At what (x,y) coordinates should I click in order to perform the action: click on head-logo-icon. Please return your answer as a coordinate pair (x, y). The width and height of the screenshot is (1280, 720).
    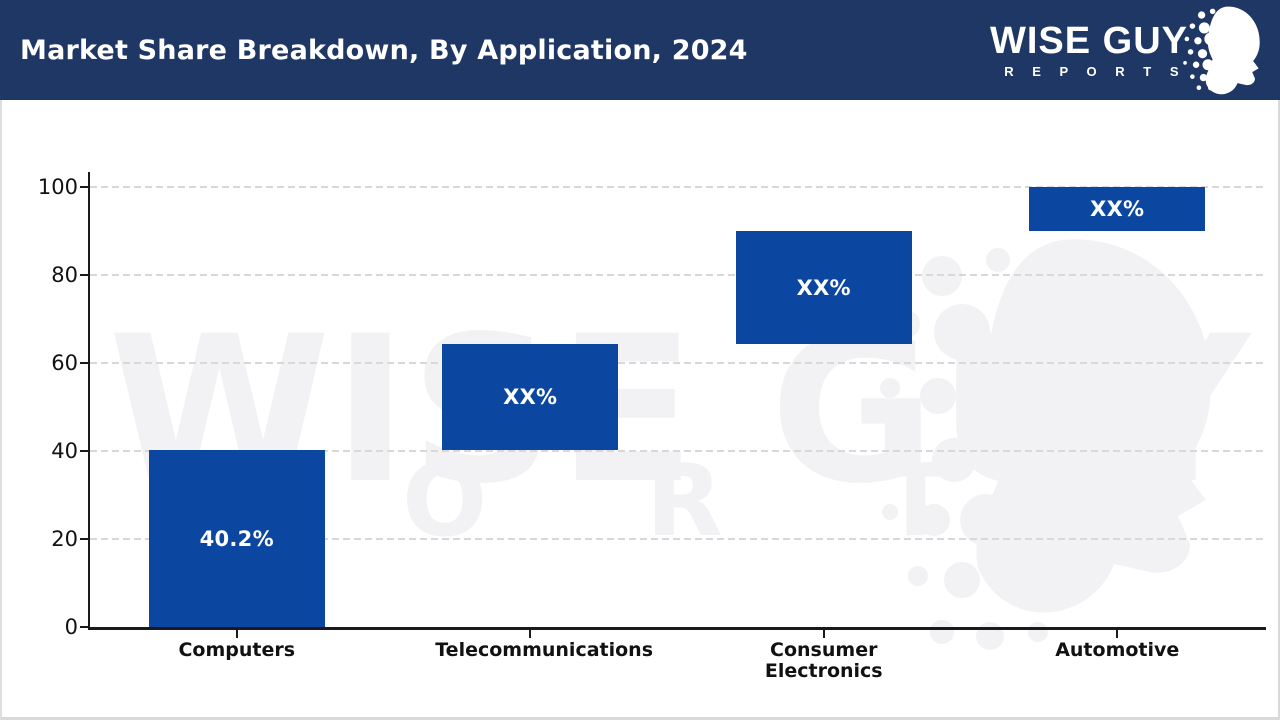
    Looking at the image, I should click on (1221, 50).